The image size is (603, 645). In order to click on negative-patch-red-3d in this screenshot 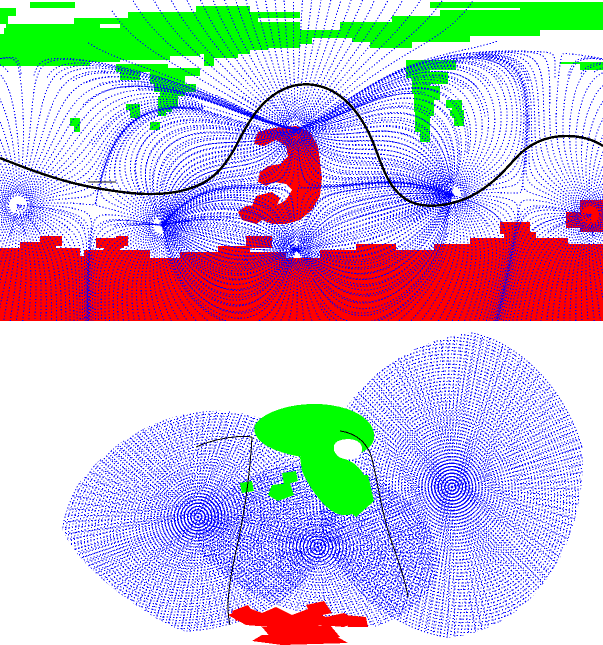, I will do `click(298, 623)`.